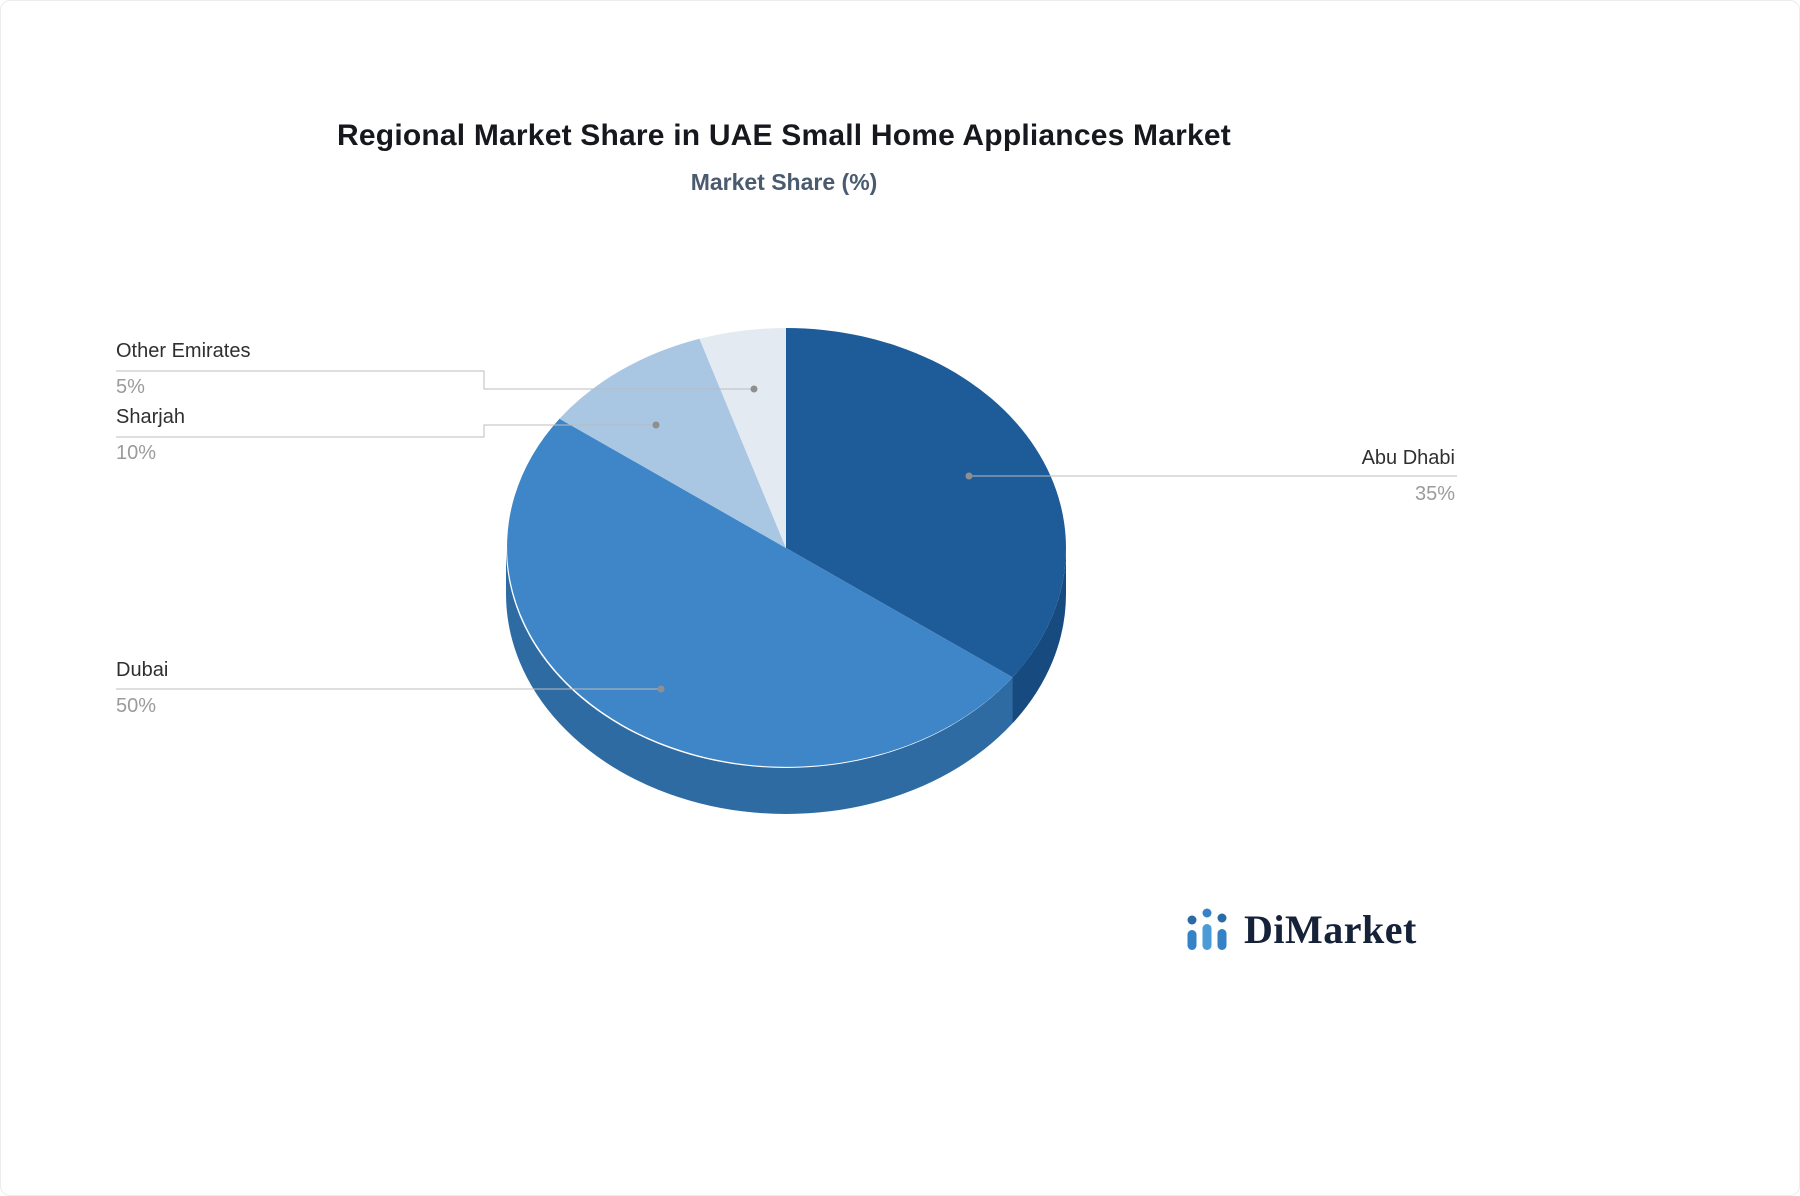 The width and height of the screenshot is (1800, 1196). What do you see at coordinates (661, 689) in the screenshot?
I see `leader-dot-dubai` at bounding box center [661, 689].